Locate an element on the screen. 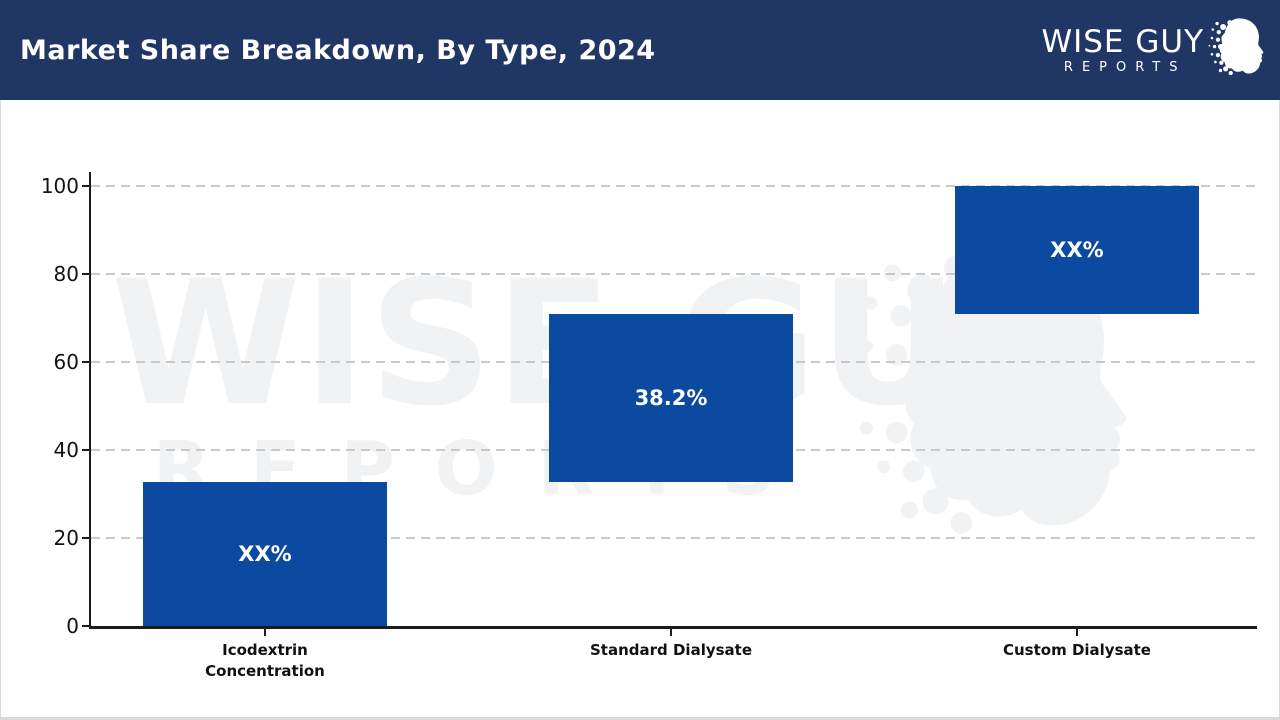 The height and width of the screenshot is (720, 1280). logo-subtitle: REPORTS is located at coordinates (1125, 68).